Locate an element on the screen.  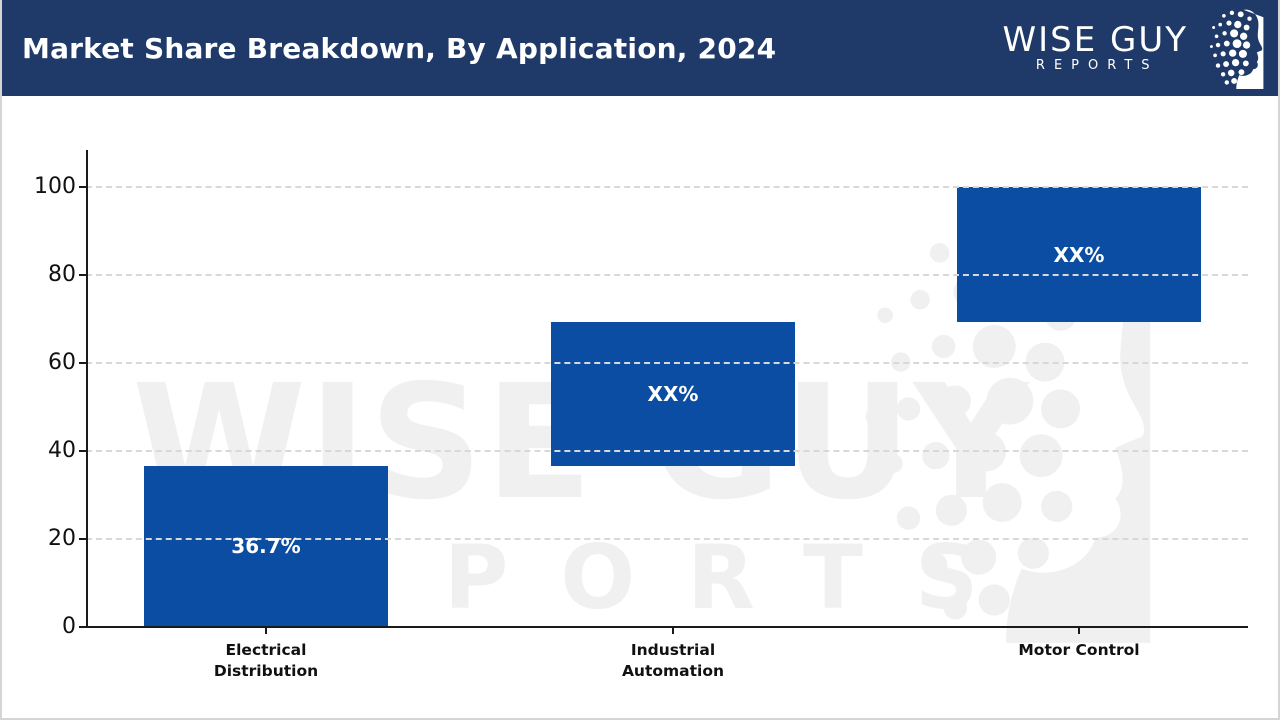
y-axis-tick-label: 60 is located at coordinates (62, 362).